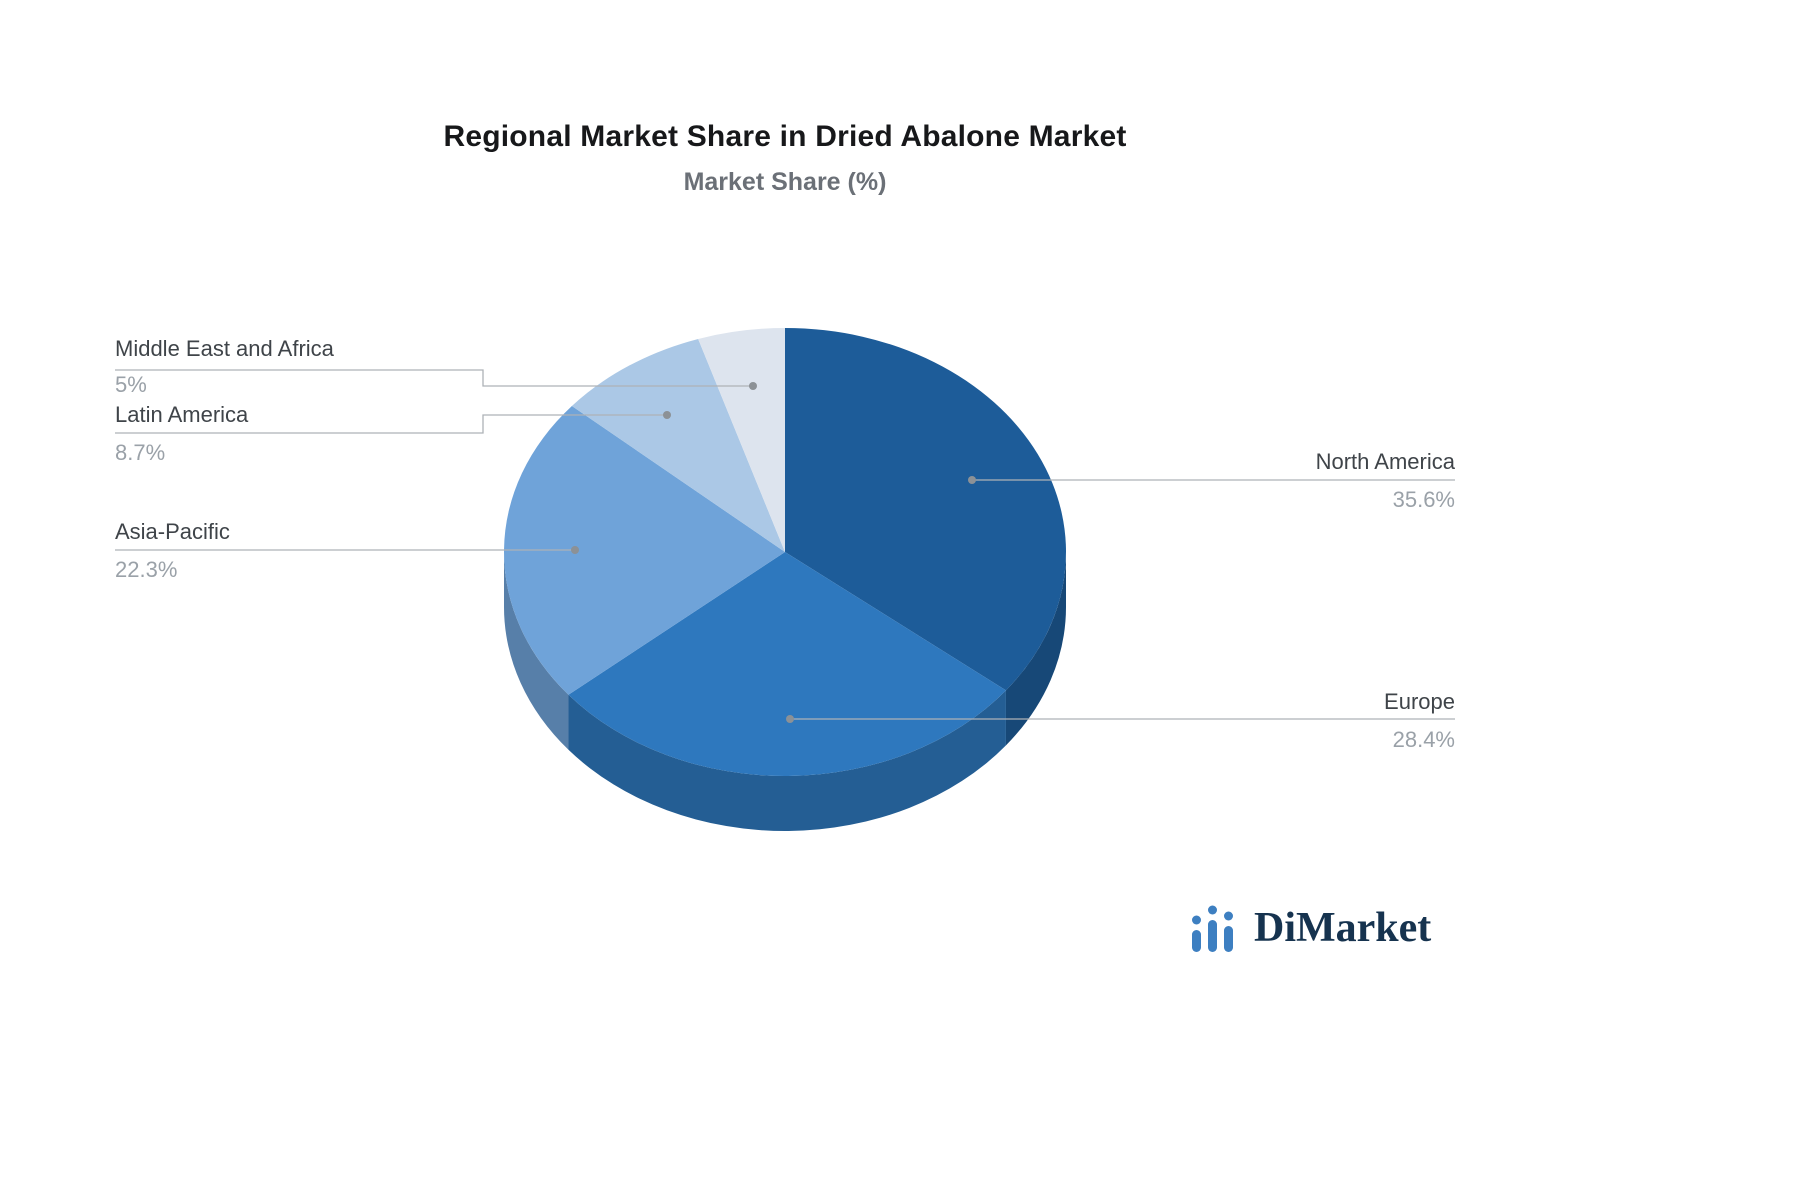 The width and height of the screenshot is (1800, 1196). Describe the element at coordinates (140, 452) in the screenshot. I see `pie-label-value: 8.7%` at that location.